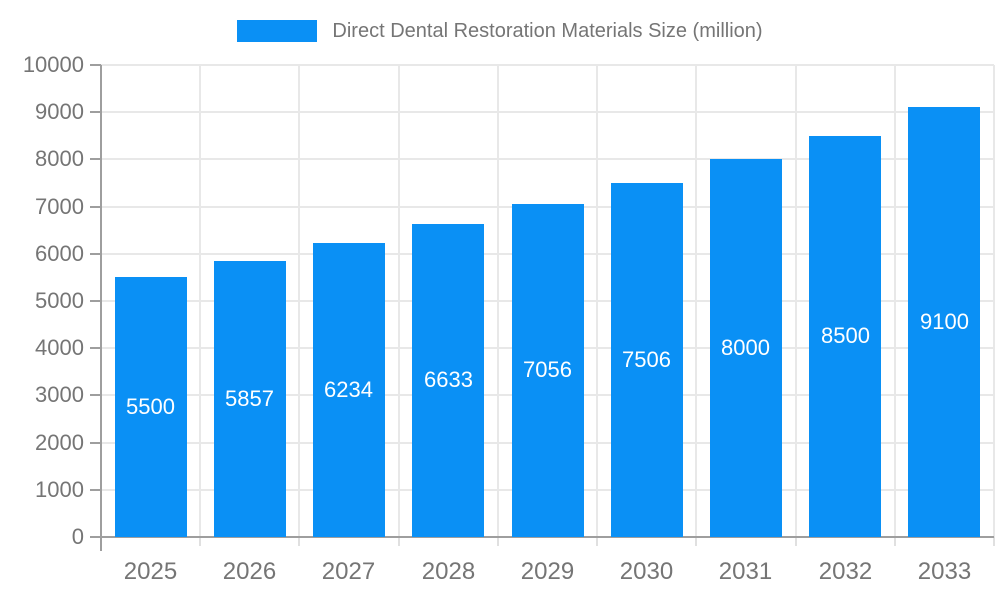 The height and width of the screenshot is (600, 1000). Describe the element at coordinates (77, 536) in the screenshot. I see `y-tick-label: 0` at that location.